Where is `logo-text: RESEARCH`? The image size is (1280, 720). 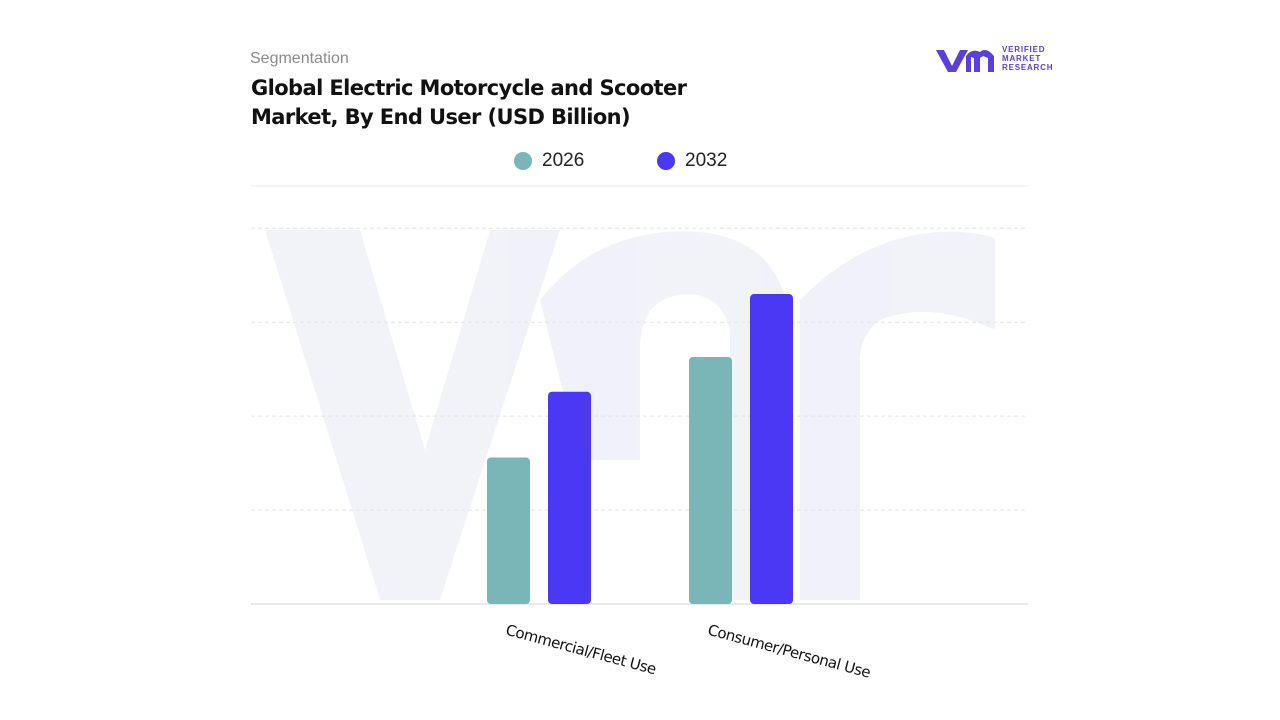
logo-text: RESEARCH is located at coordinates (1027, 67).